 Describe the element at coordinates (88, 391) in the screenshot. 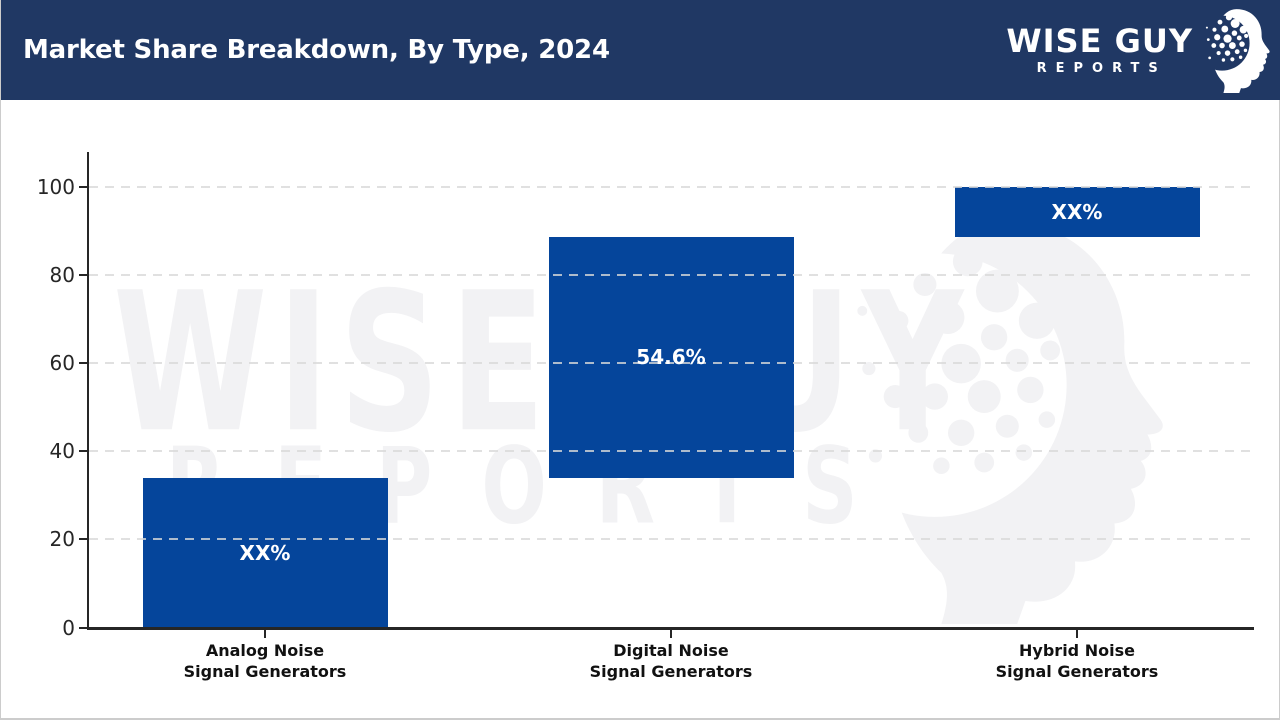

I see `y-axis-line` at that location.